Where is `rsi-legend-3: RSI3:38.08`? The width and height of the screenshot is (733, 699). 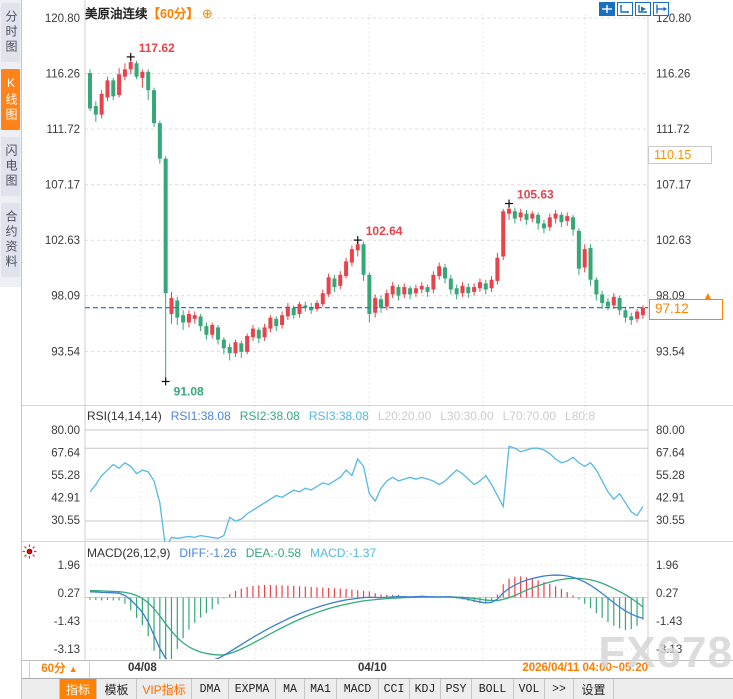 rsi-legend-3: RSI3:38.08 is located at coordinates (338, 416).